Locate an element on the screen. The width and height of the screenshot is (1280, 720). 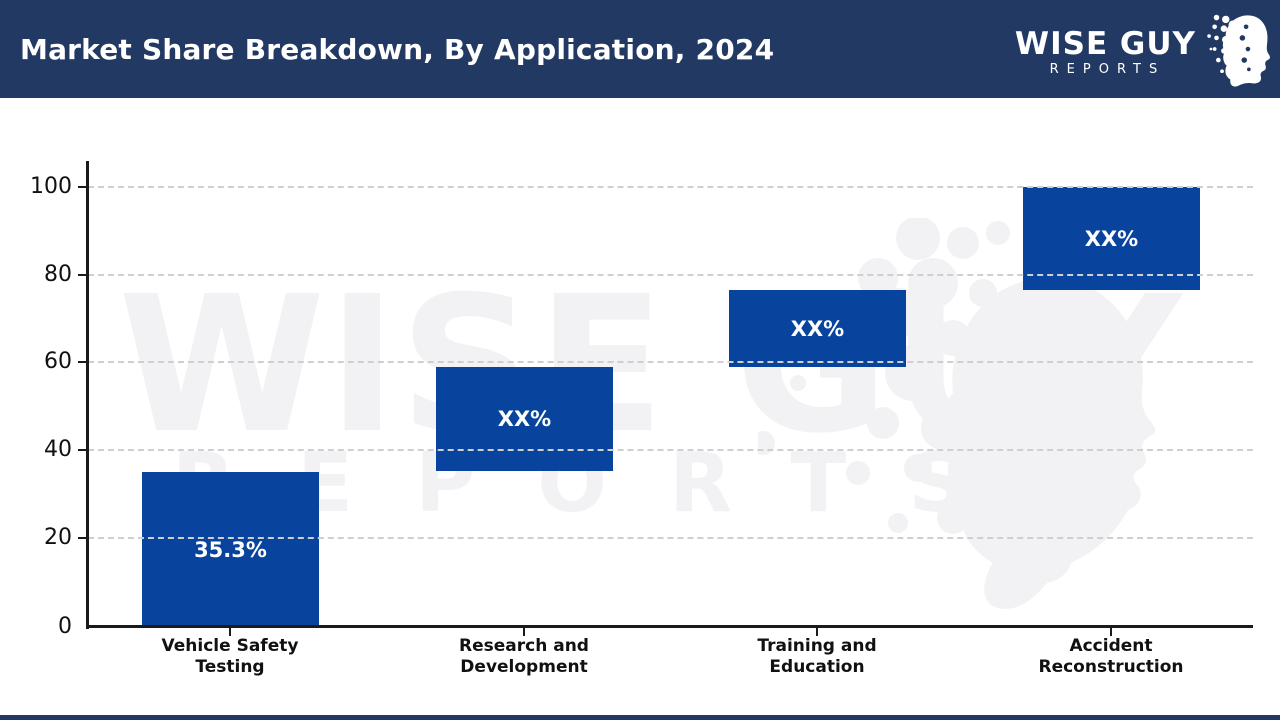
brand-wordmark: WISE GUY is located at coordinates (1105, 43).